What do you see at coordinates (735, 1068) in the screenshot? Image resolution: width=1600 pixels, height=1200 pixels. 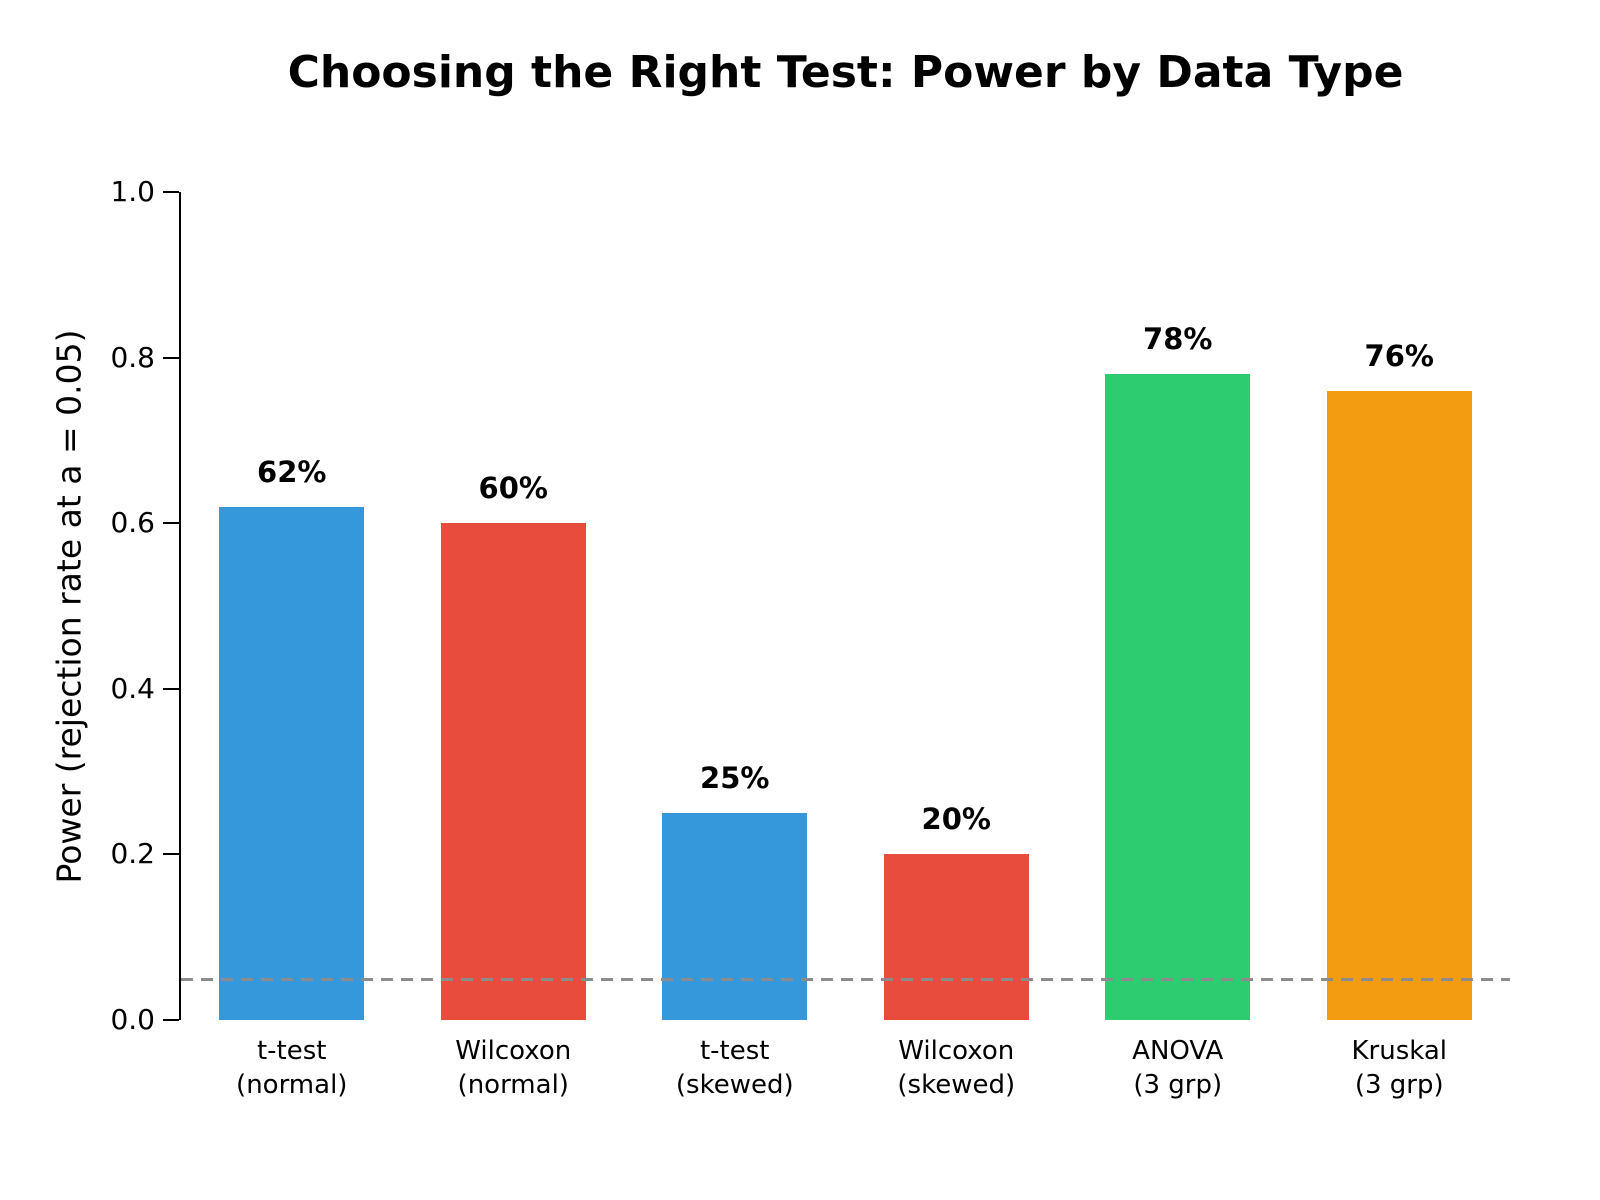 I see `x-tick-label: t-test (skewed)` at bounding box center [735, 1068].